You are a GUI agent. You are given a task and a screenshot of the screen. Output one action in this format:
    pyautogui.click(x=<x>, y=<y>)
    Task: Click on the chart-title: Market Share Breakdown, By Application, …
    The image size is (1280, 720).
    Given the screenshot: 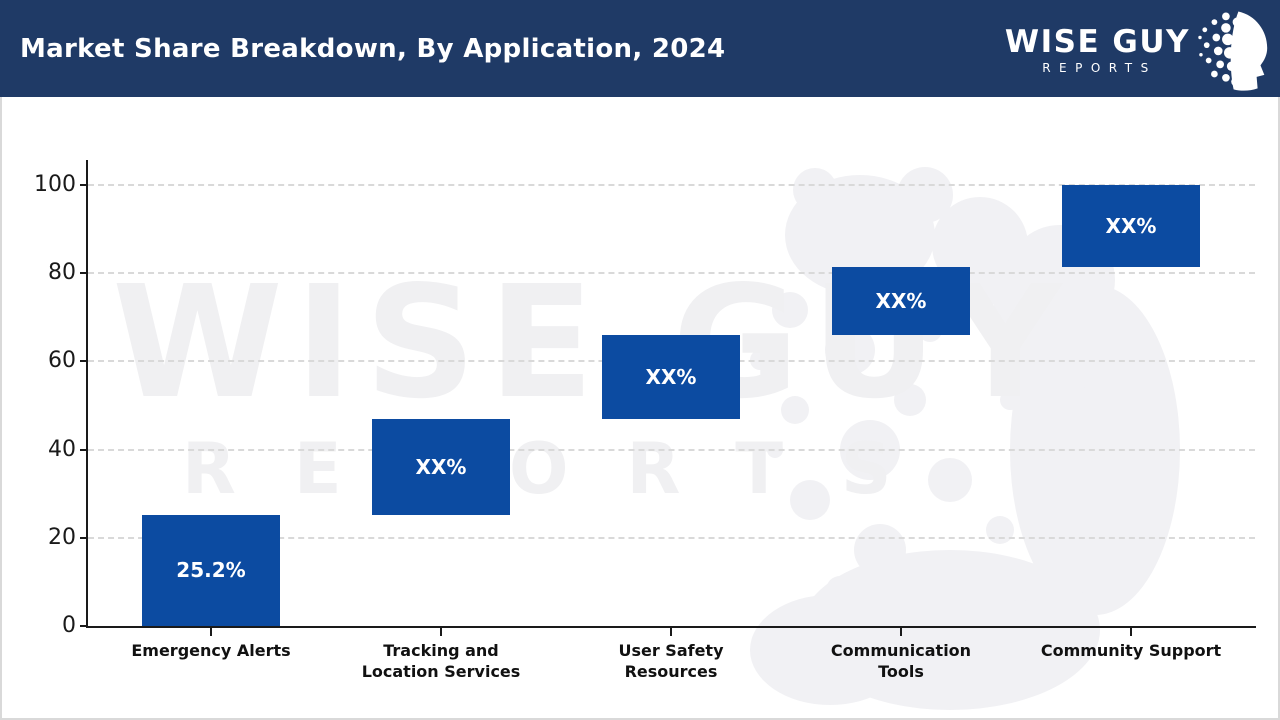 What is the action you would take?
    pyautogui.click(x=373, y=48)
    